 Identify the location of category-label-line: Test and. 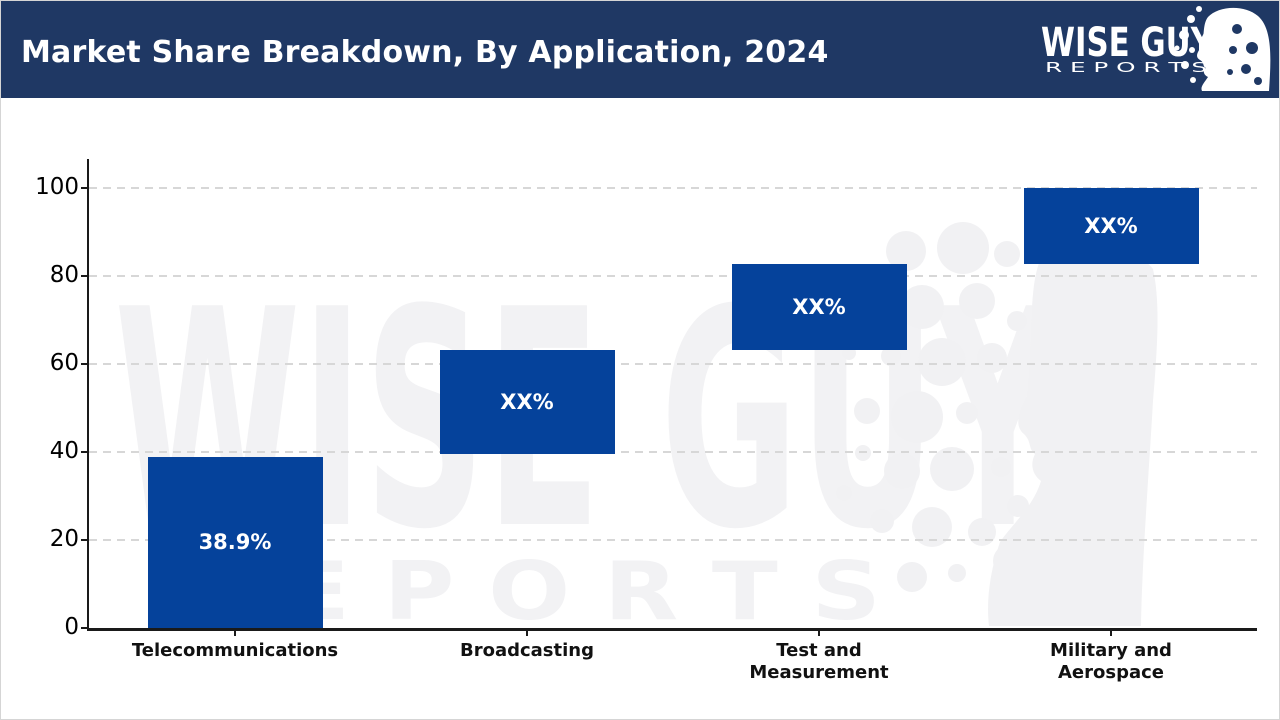
(819, 650).